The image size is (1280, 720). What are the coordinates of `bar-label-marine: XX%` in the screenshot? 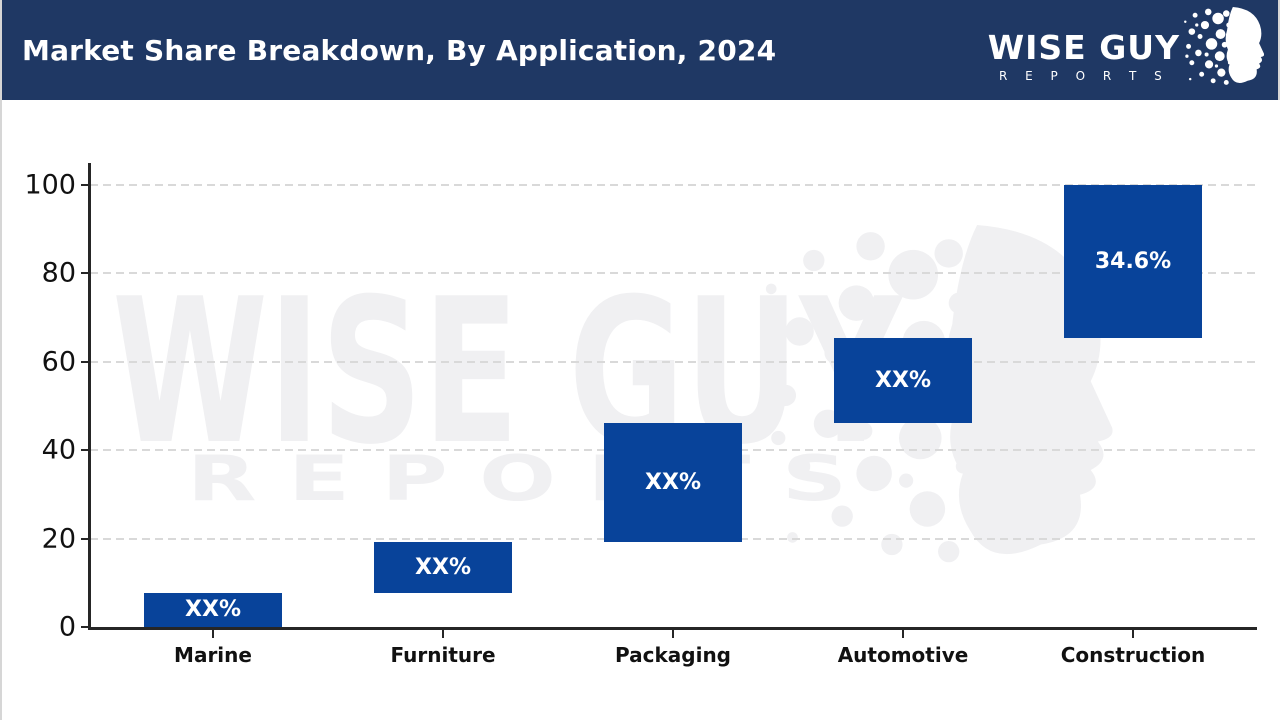 It's located at (213, 610).